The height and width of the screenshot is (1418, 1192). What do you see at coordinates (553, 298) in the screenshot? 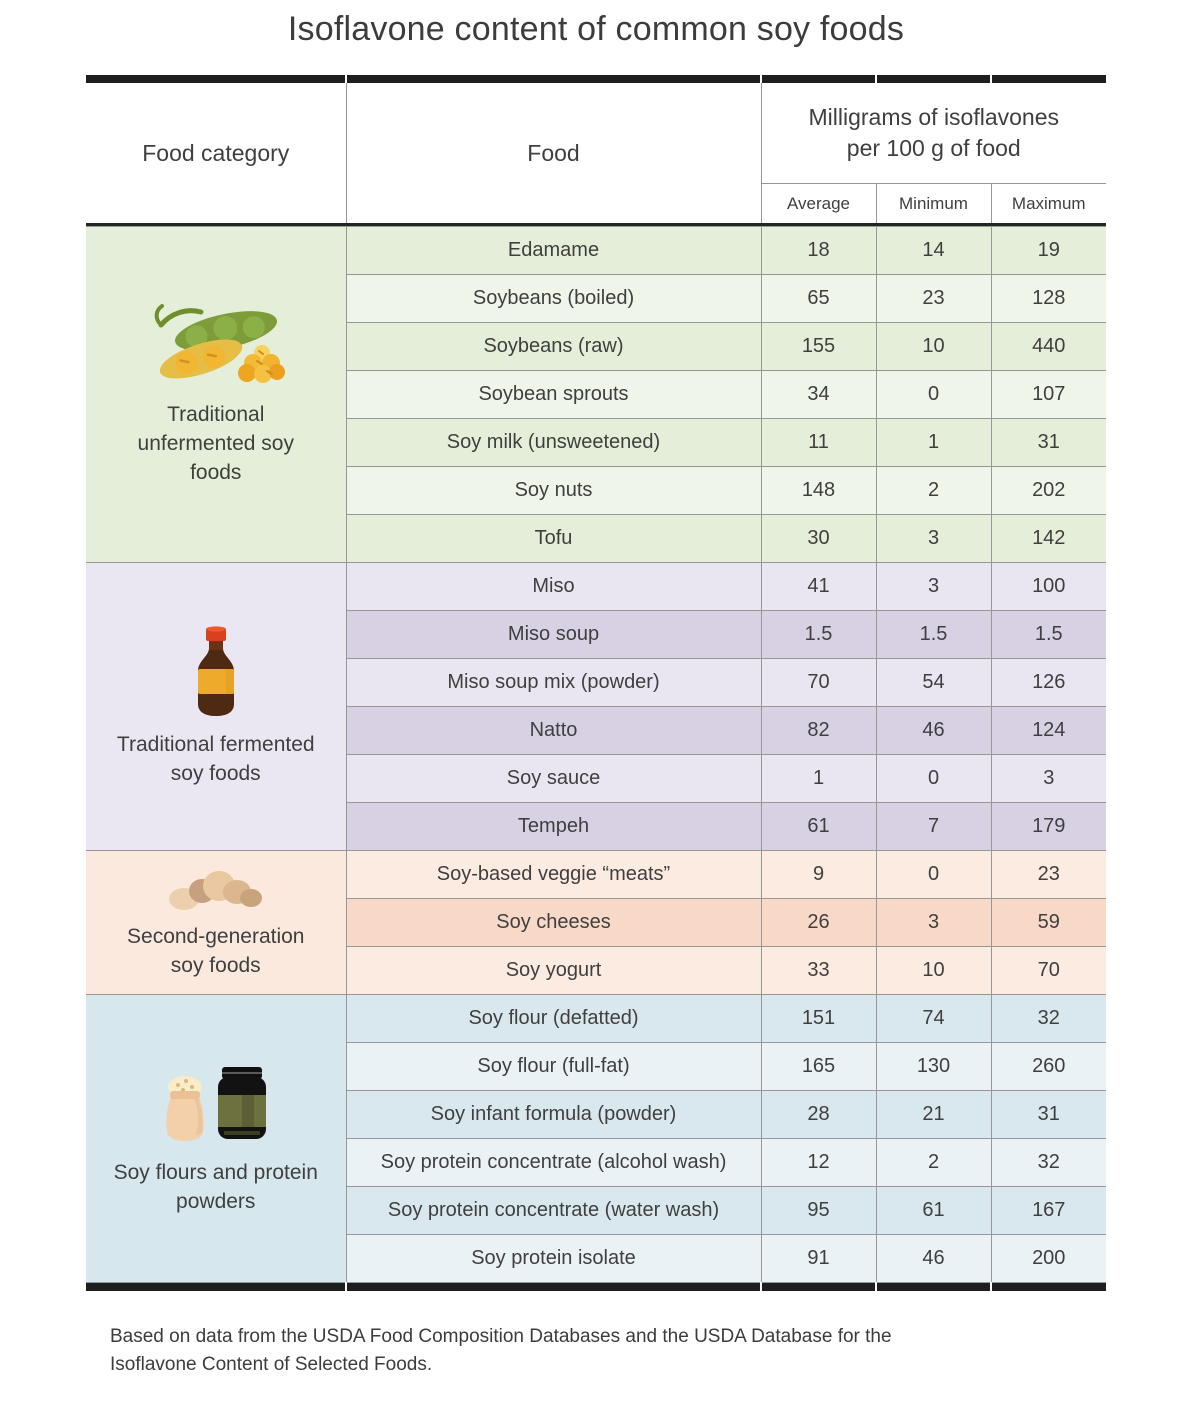
I see `food-cell: Soybeans (boiled)` at bounding box center [553, 298].